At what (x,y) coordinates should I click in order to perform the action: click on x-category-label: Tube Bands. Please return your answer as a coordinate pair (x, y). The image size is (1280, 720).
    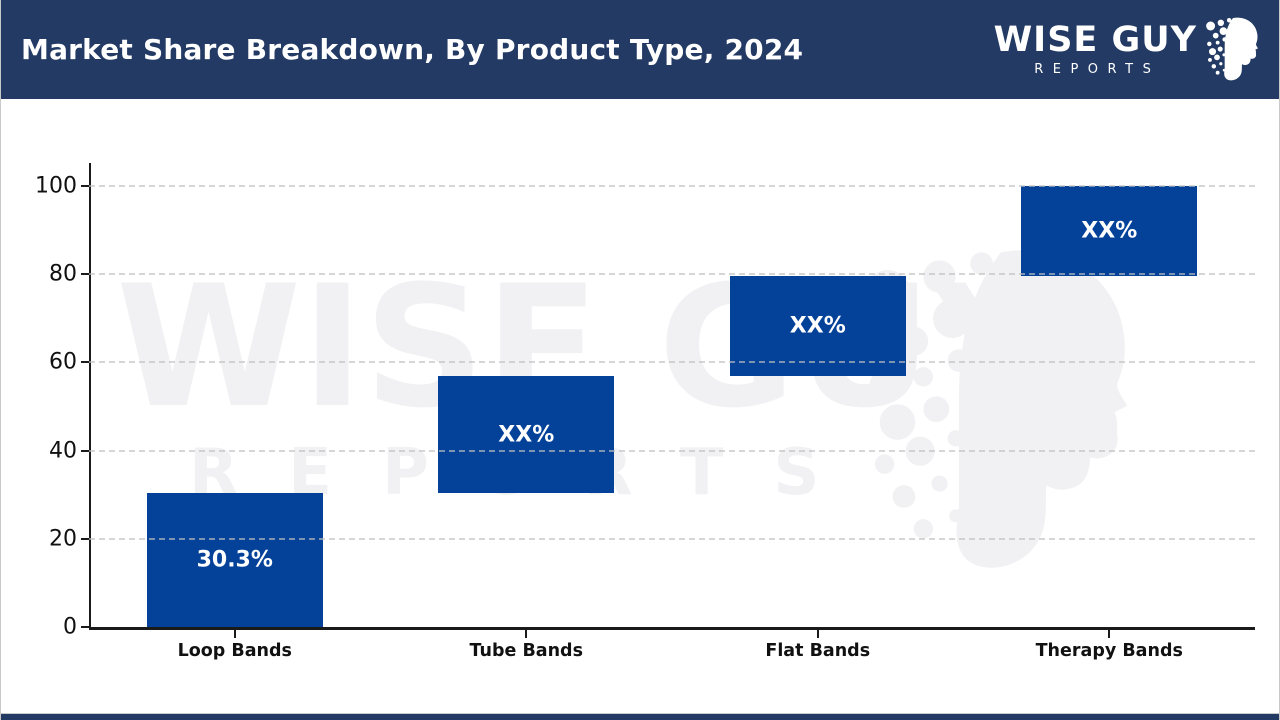
    Looking at the image, I should click on (526, 651).